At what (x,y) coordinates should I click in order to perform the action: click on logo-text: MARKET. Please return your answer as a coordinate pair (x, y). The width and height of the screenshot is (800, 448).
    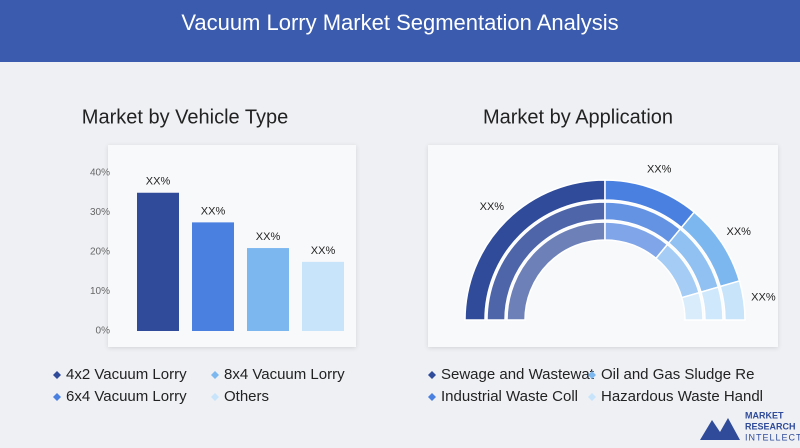
    Looking at the image, I should click on (764, 415).